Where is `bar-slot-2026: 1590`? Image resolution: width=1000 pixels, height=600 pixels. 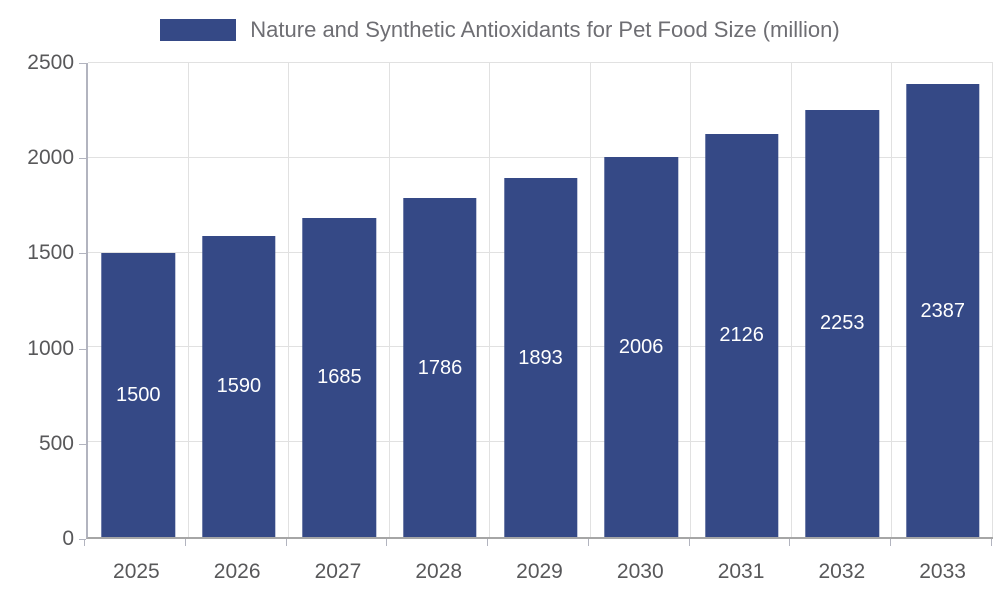 bar-slot-2026: 1590 is located at coordinates (239, 300).